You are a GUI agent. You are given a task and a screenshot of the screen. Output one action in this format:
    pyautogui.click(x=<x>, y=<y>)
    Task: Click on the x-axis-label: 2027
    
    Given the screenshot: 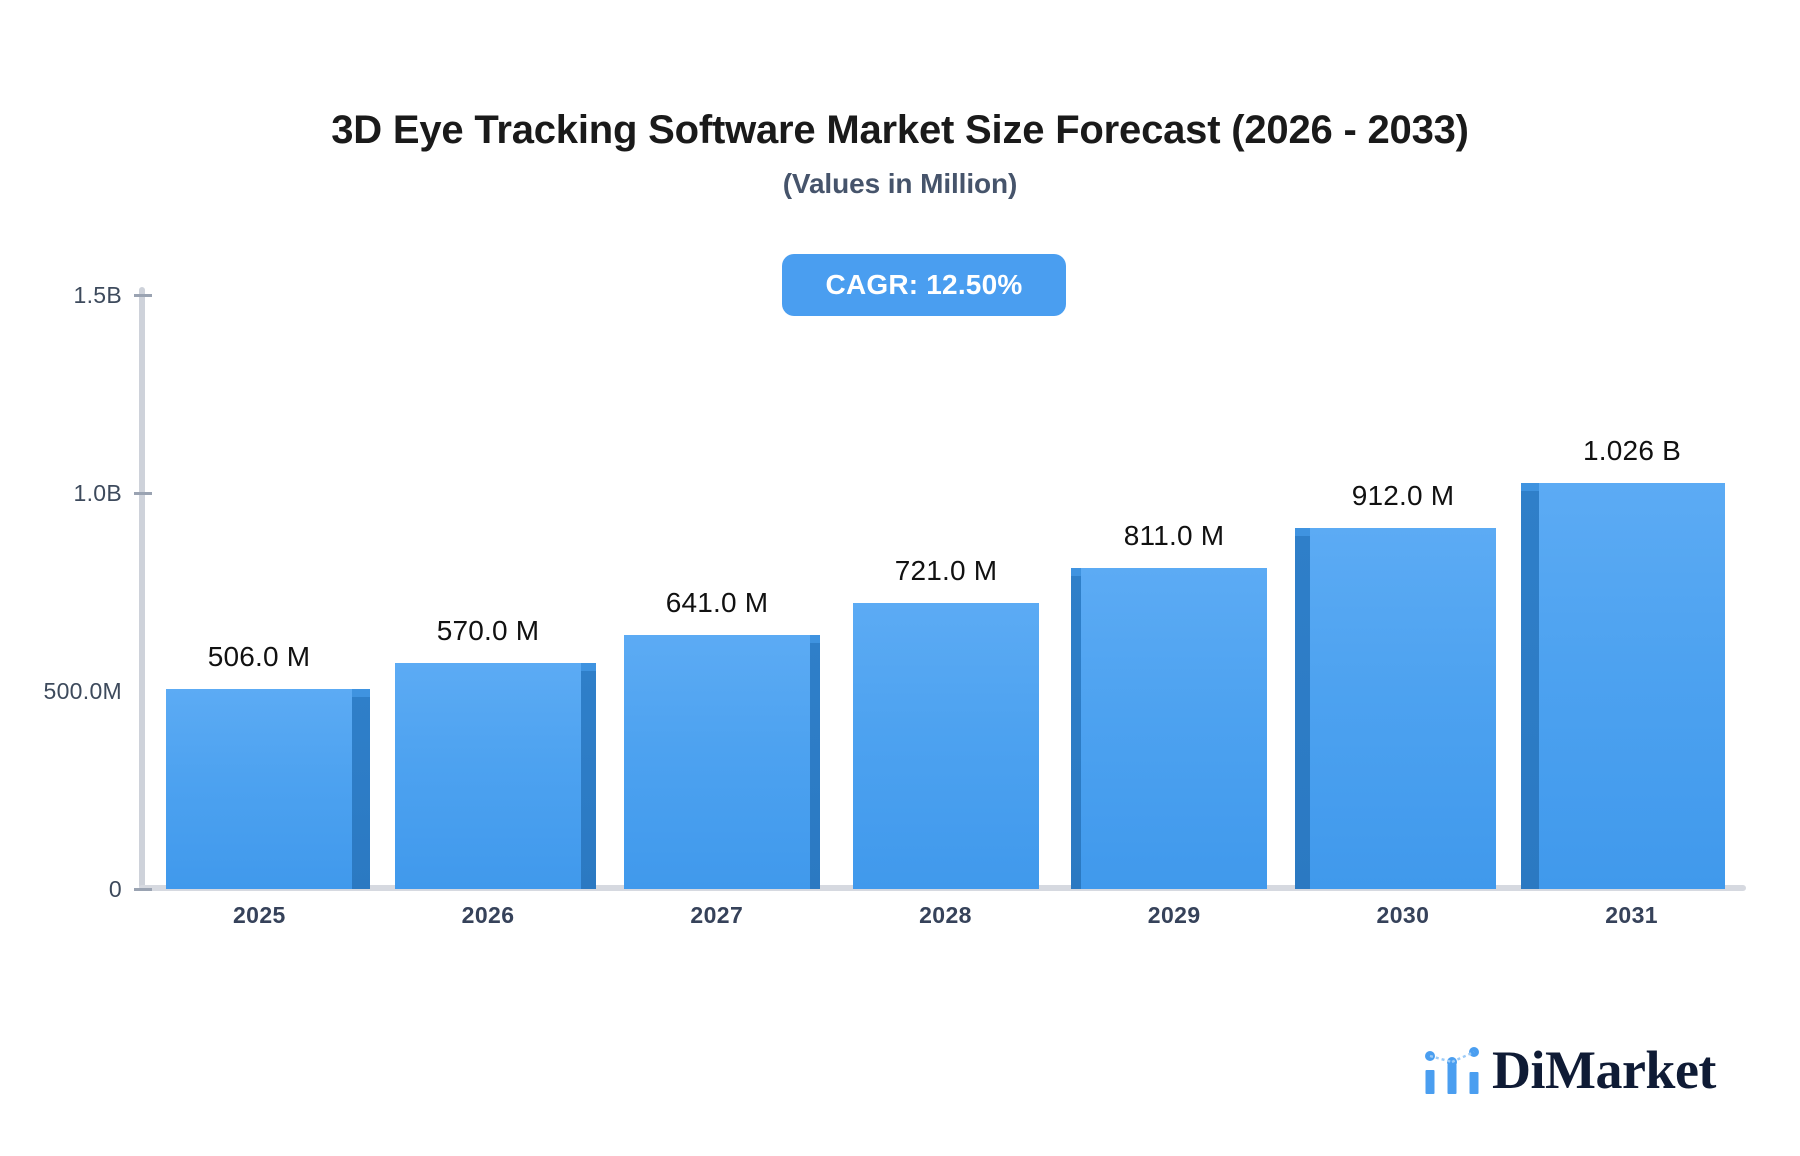 What is the action you would take?
    pyautogui.click(x=717, y=915)
    